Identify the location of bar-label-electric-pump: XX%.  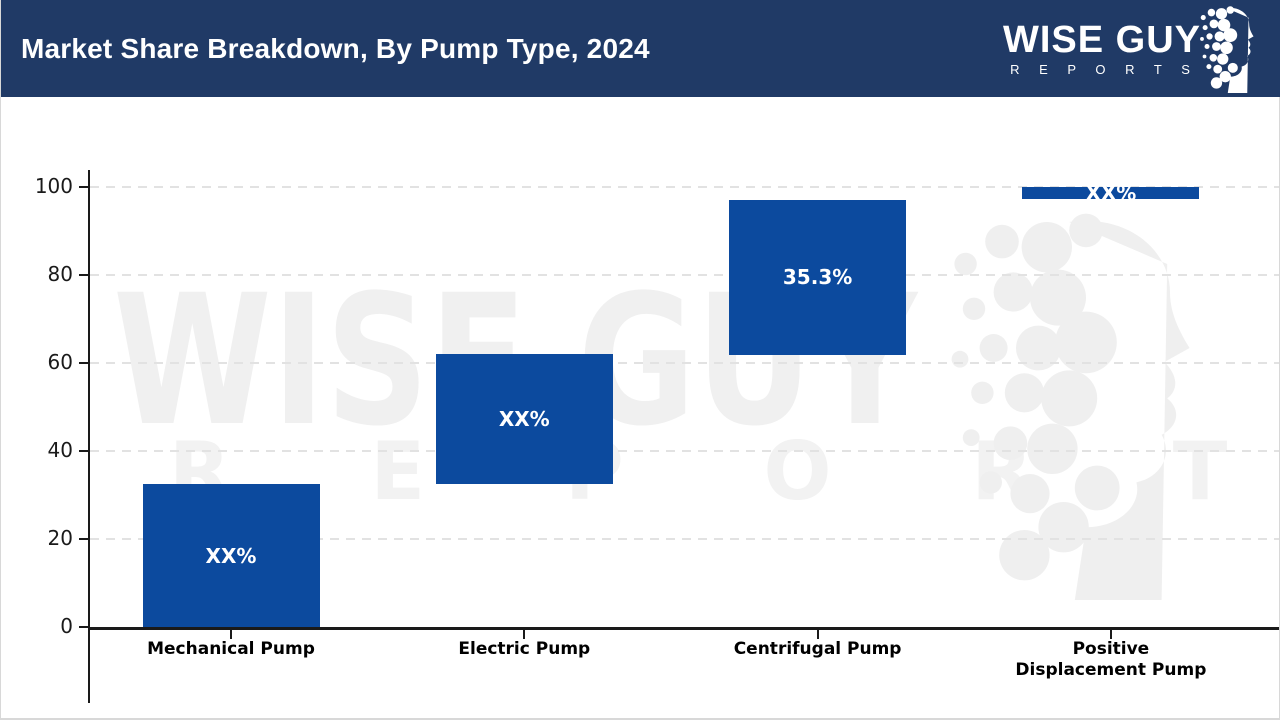
(524, 419).